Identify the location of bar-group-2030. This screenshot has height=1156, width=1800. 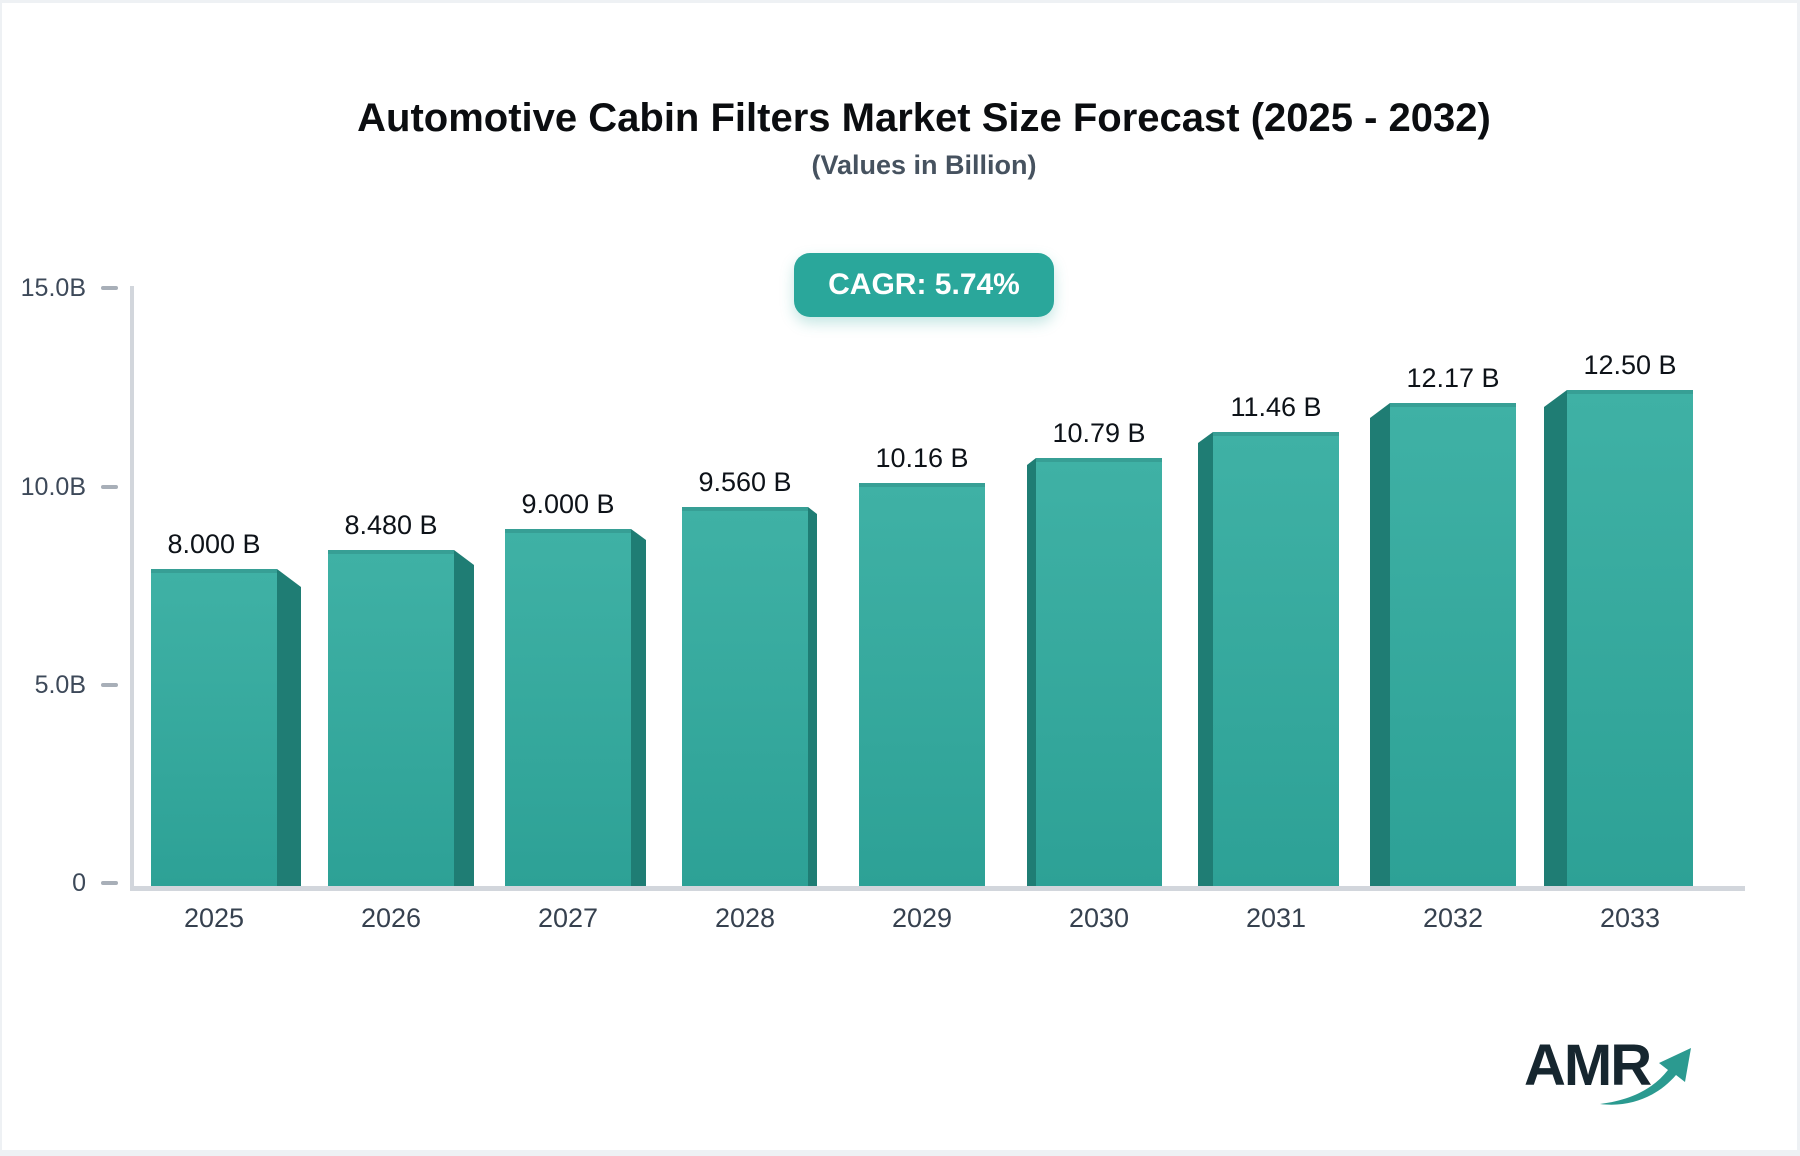
(1094, 672).